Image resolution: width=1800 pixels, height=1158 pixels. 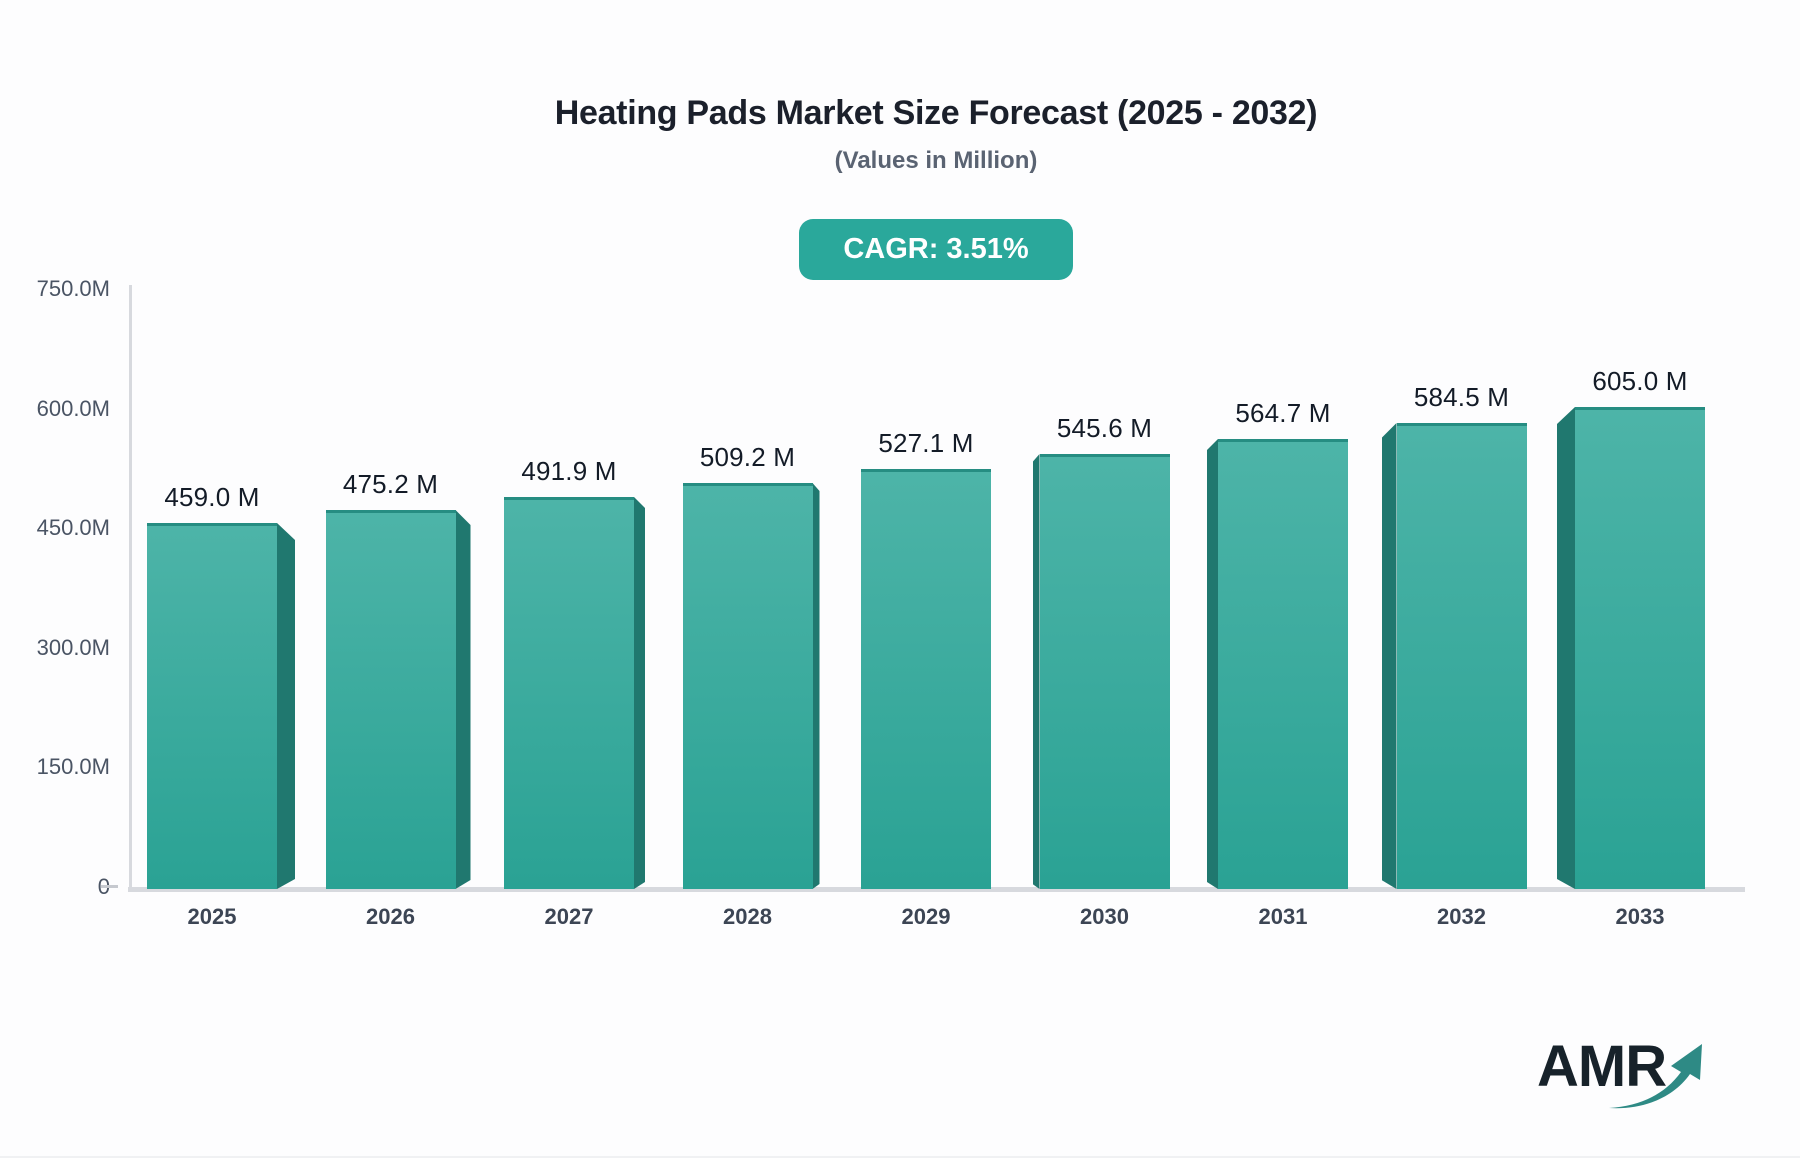 I want to click on bar-2032, so click(x=1462, y=656).